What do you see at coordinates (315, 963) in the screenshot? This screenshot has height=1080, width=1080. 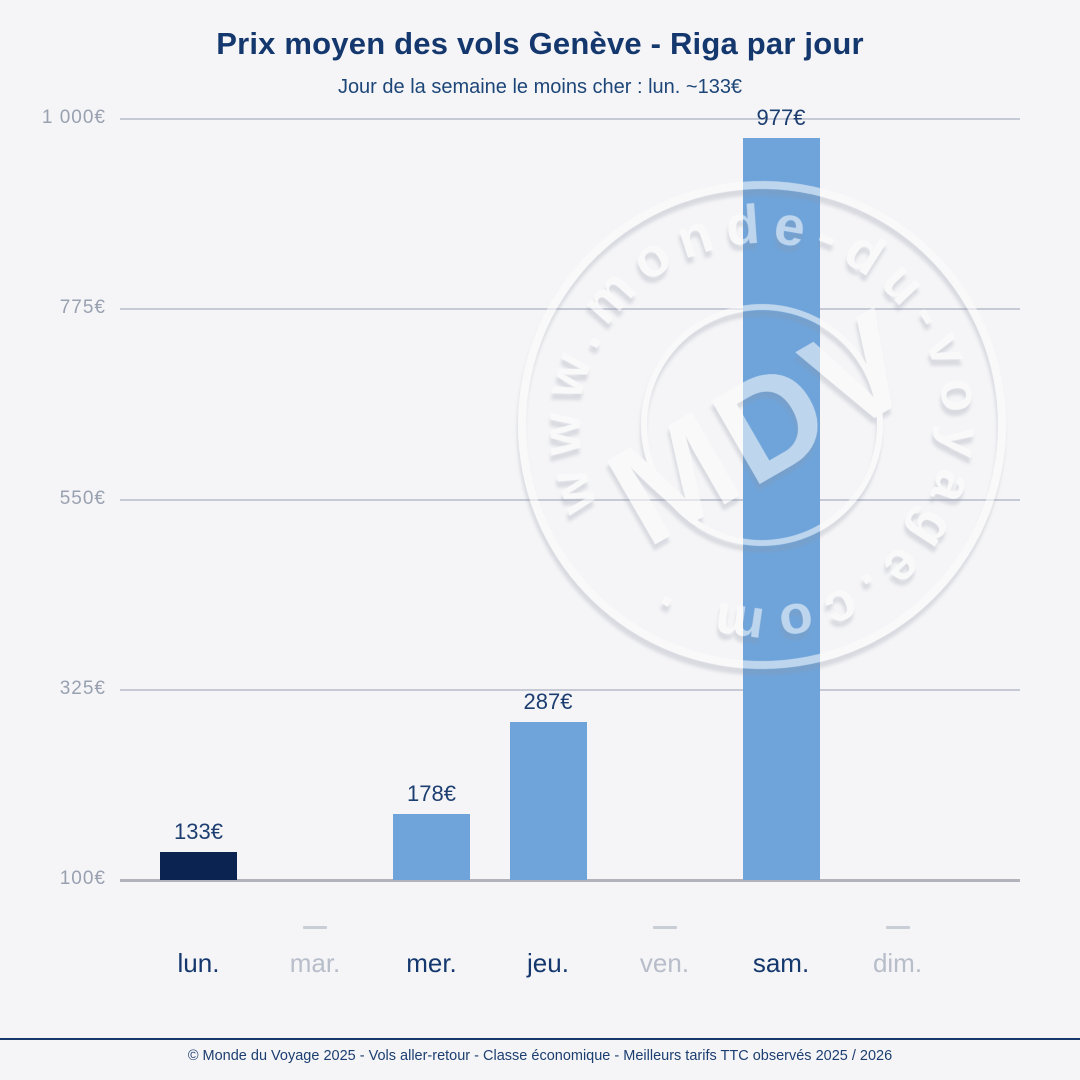 I see `x-axis-label-mar: mar.` at bounding box center [315, 963].